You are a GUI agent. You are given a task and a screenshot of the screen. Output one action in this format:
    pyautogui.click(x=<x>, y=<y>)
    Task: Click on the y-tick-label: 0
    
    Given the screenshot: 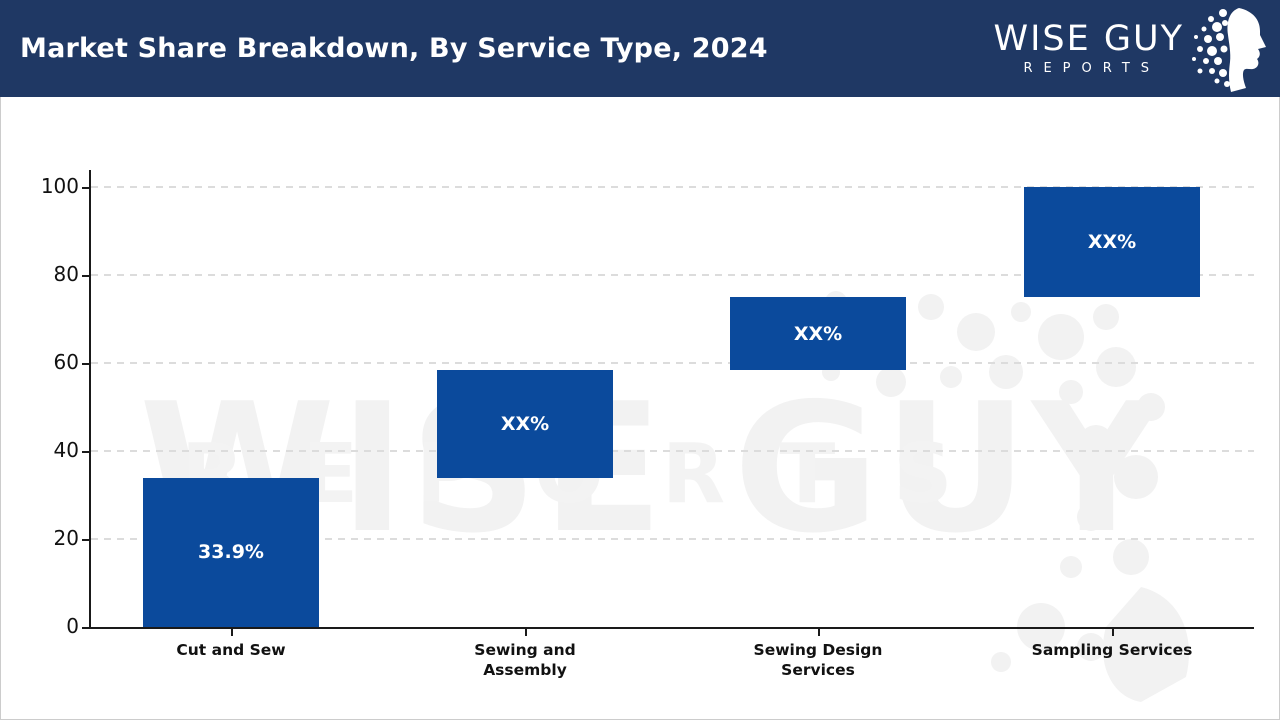 What is the action you would take?
    pyautogui.click(x=72, y=626)
    